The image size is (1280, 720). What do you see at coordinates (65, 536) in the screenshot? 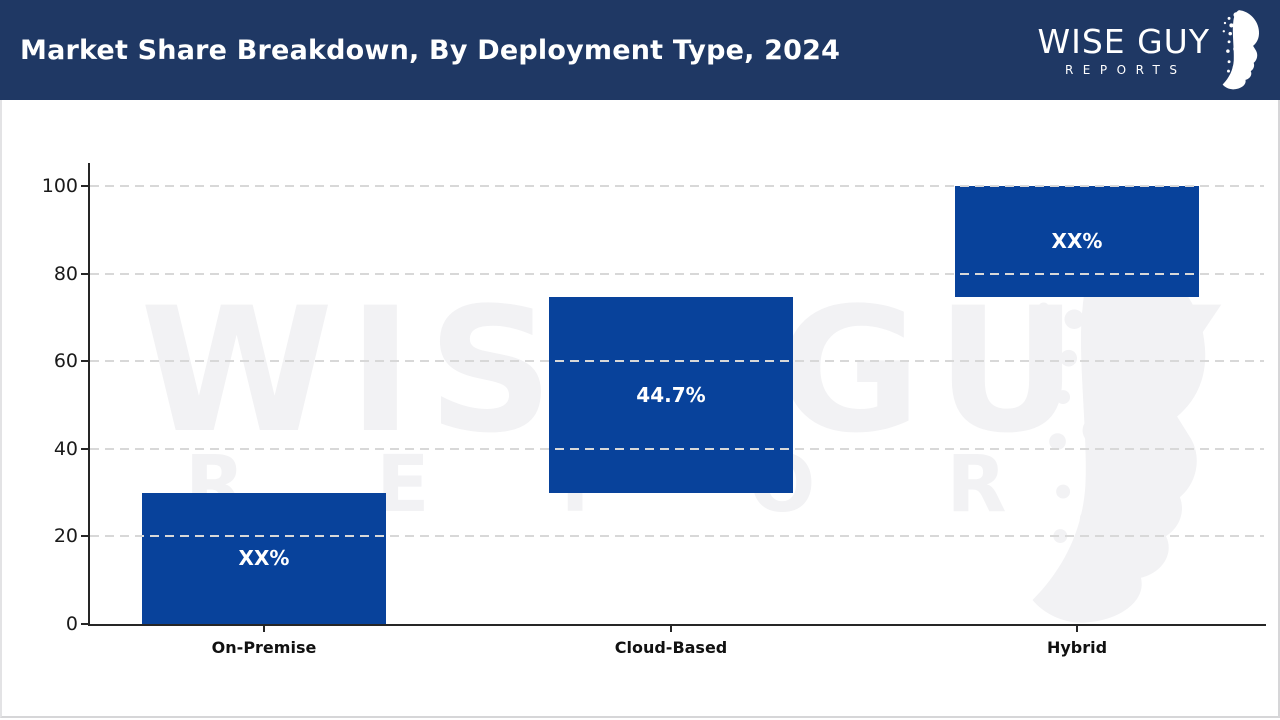
I see `y-tick-label: 20` at bounding box center [65, 536].